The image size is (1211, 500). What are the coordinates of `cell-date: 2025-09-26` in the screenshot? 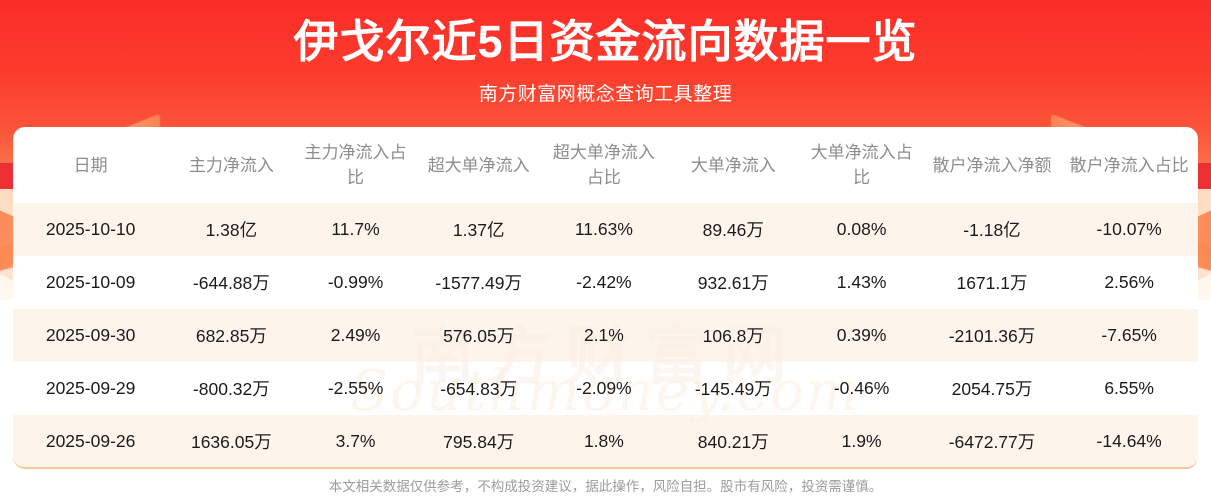 It's located at (91, 441).